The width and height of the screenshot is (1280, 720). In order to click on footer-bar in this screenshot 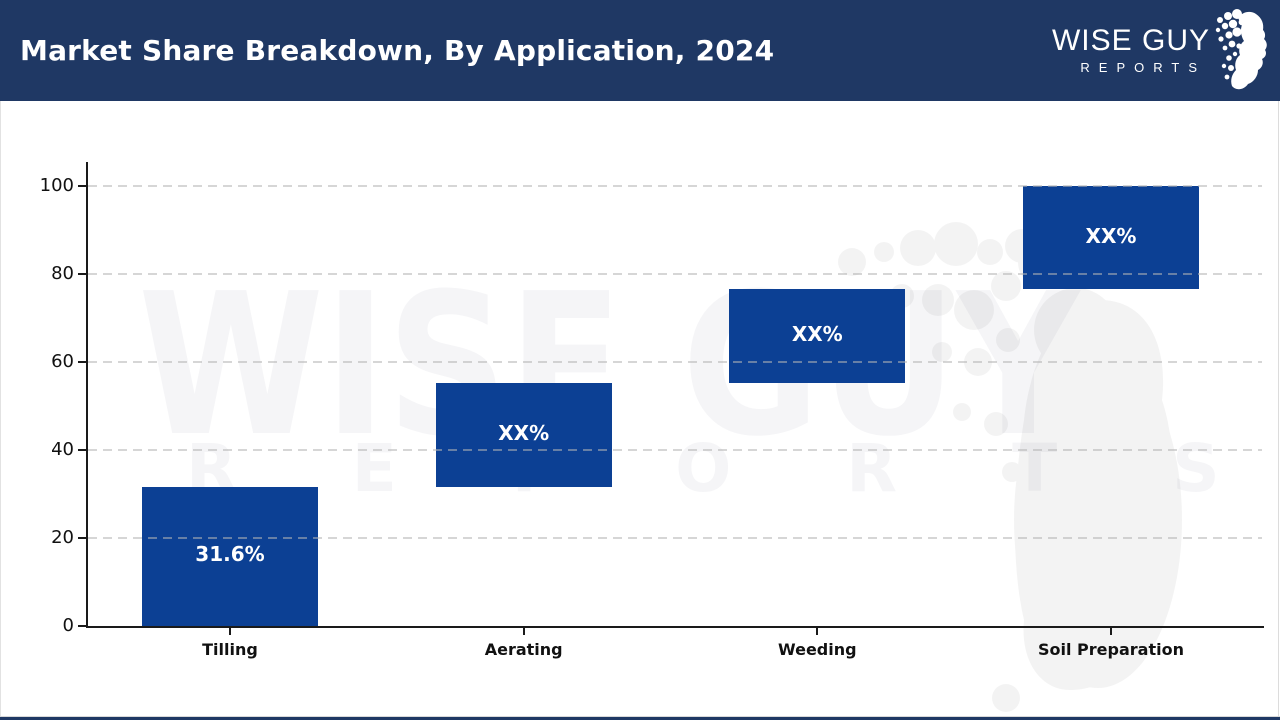, I will do `click(640, 718)`.